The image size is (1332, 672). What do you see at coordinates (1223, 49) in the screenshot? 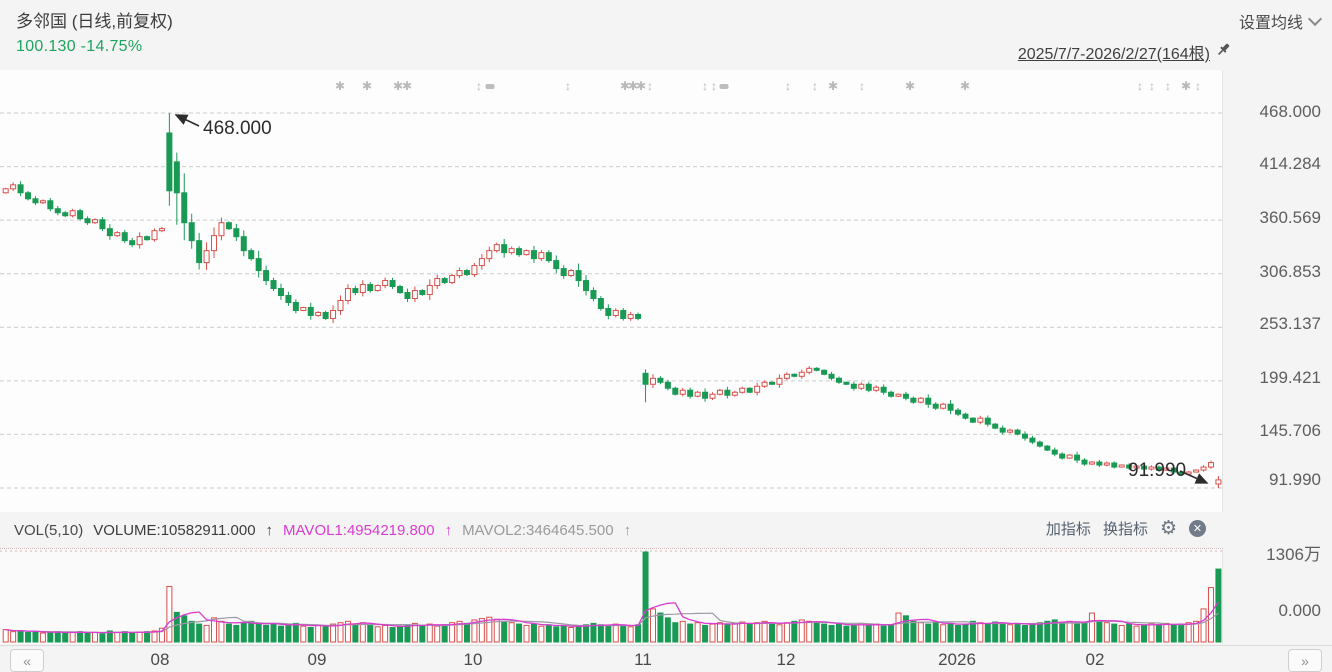
I see `pin-icon` at bounding box center [1223, 49].